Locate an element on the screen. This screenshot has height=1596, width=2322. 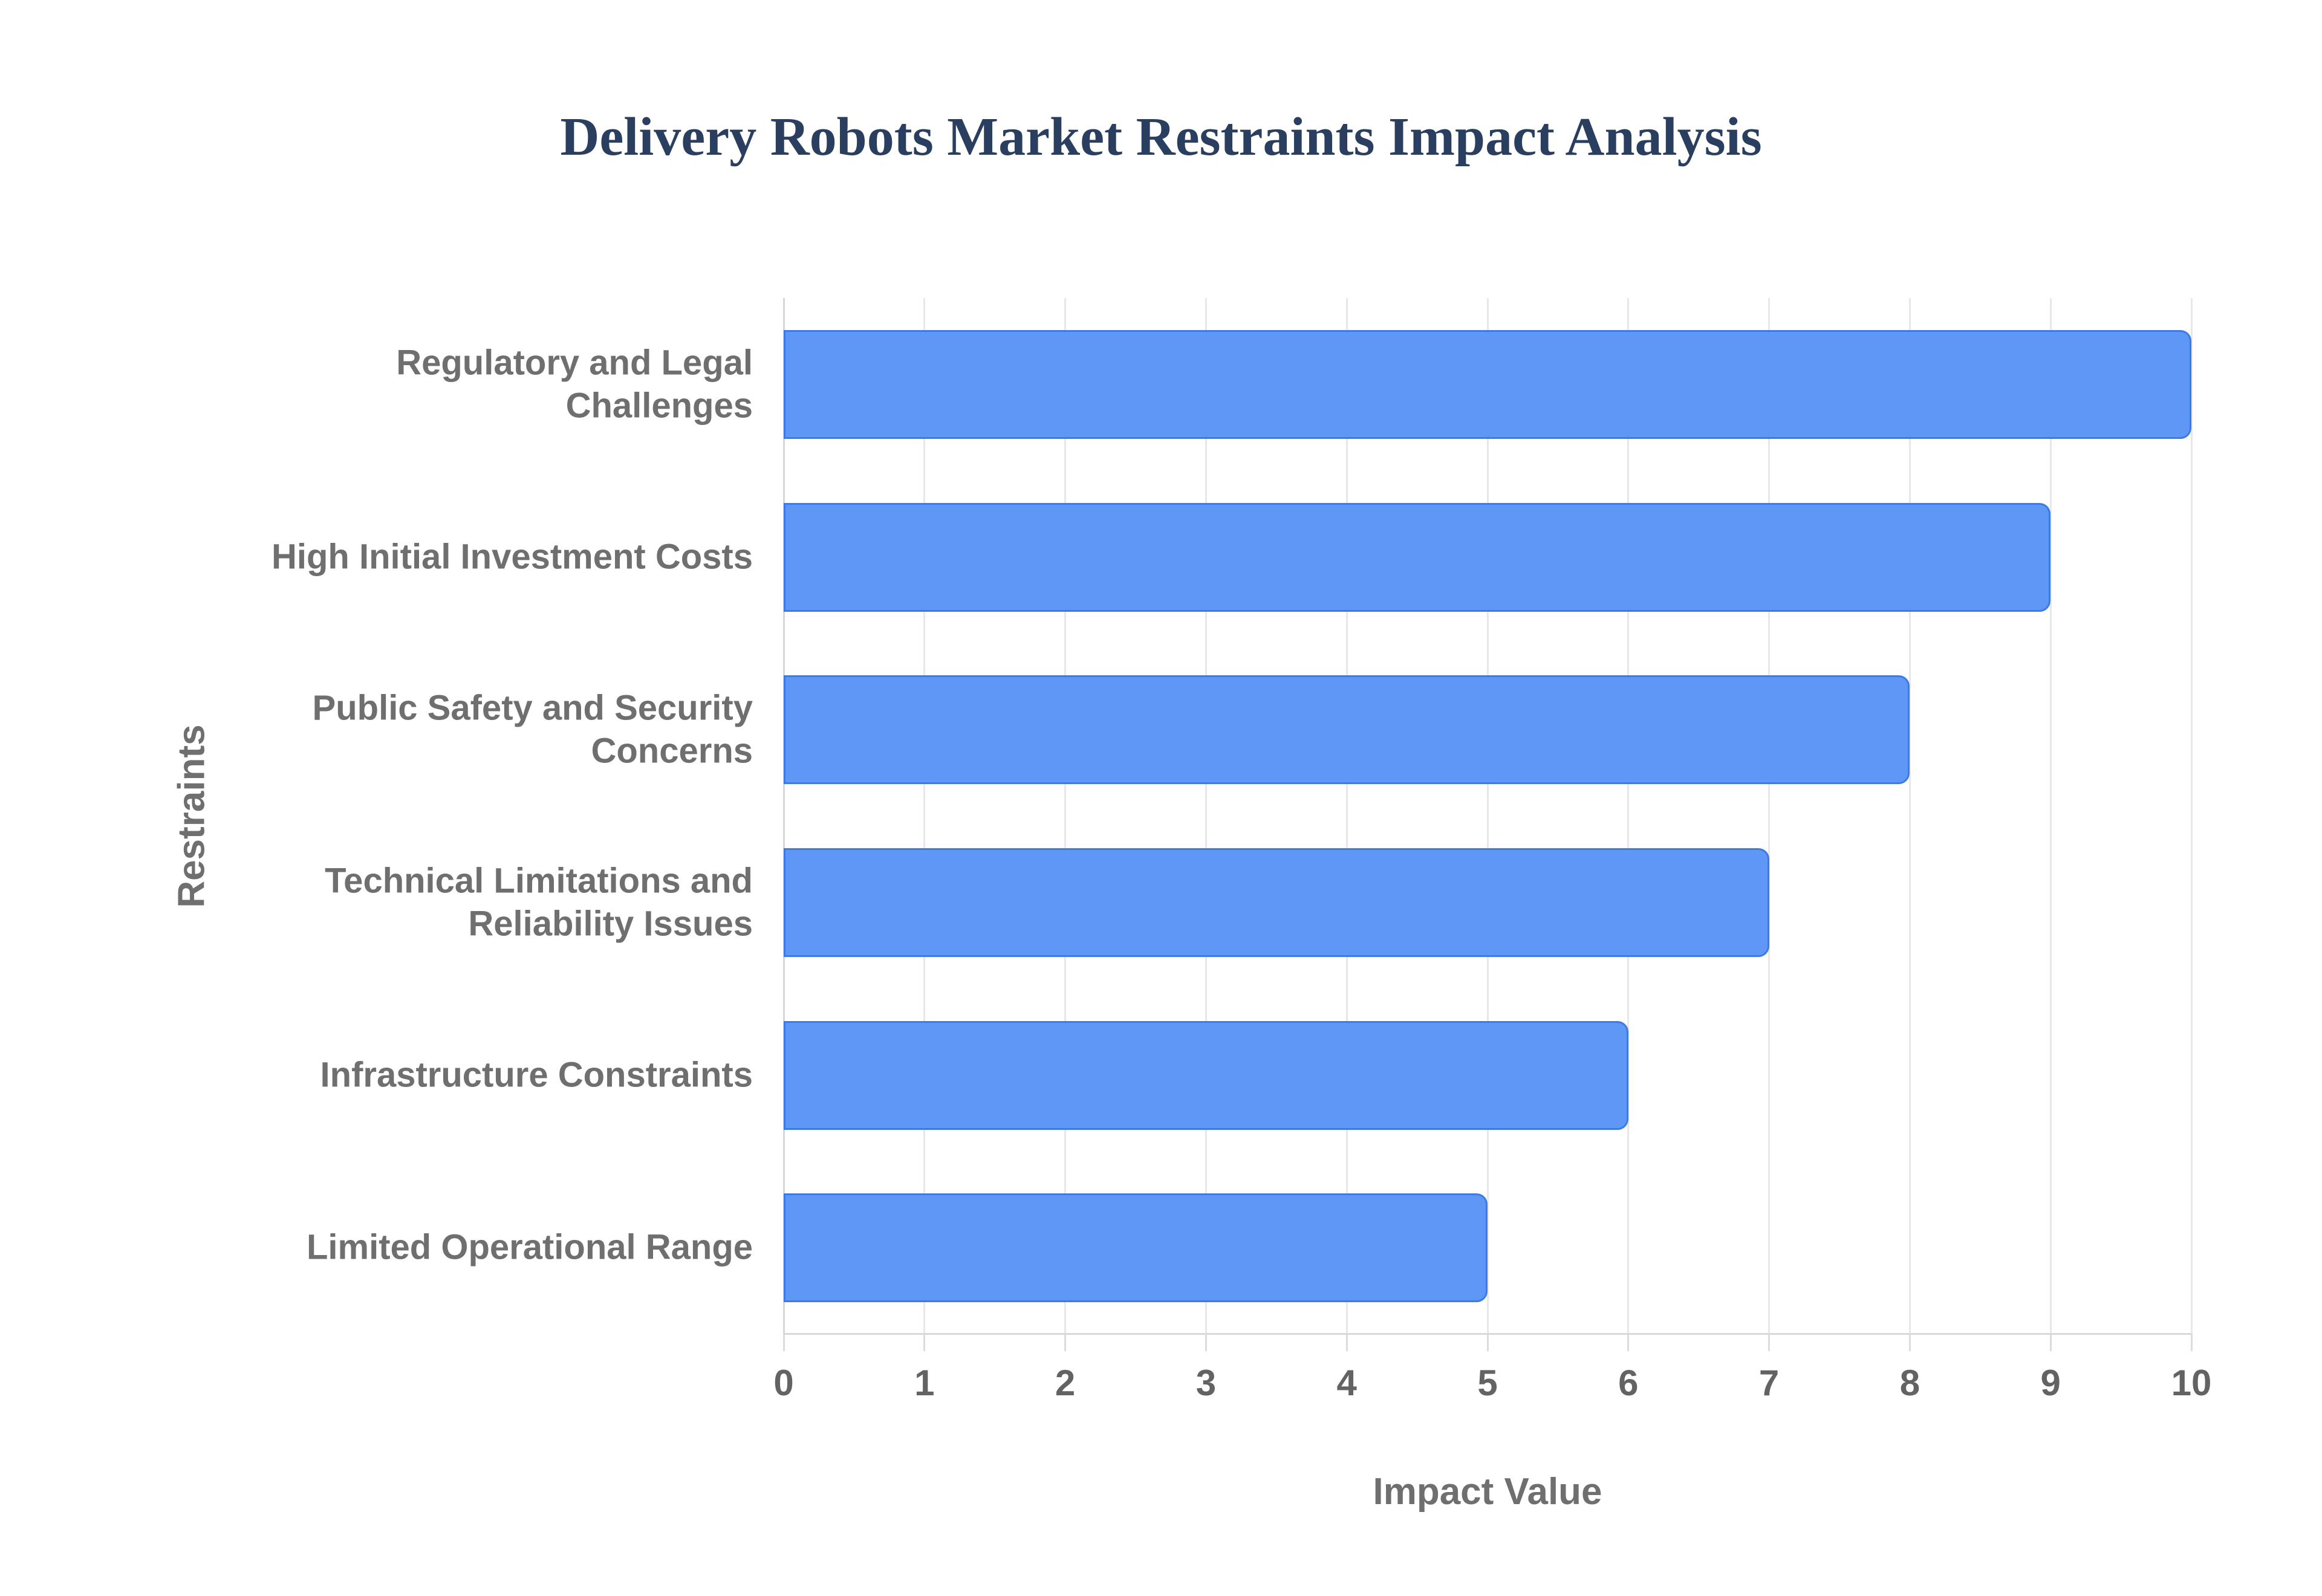
category-label-regulatory-and-legal-challenges: Regulatory and Legal Challenges is located at coordinates (574, 384).